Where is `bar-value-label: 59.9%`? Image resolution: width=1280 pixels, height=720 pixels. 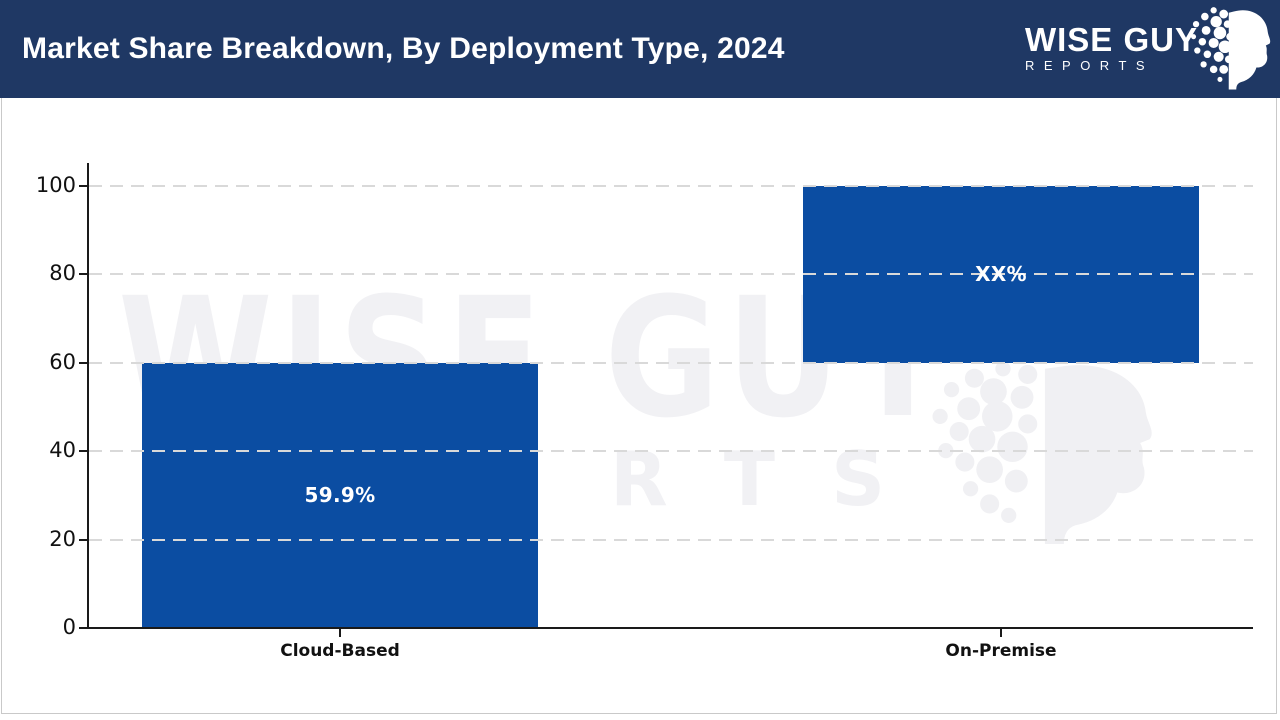
bar-value-label: 59.9% is located at coordinates (340, 495).